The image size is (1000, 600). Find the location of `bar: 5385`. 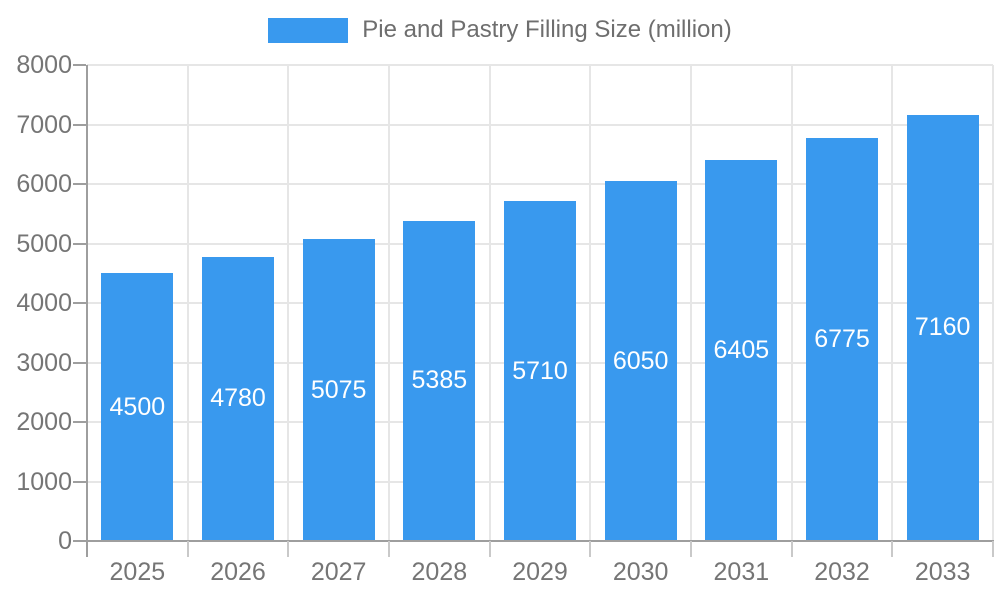

bar: 5385 is located at coordinates (439, 380).